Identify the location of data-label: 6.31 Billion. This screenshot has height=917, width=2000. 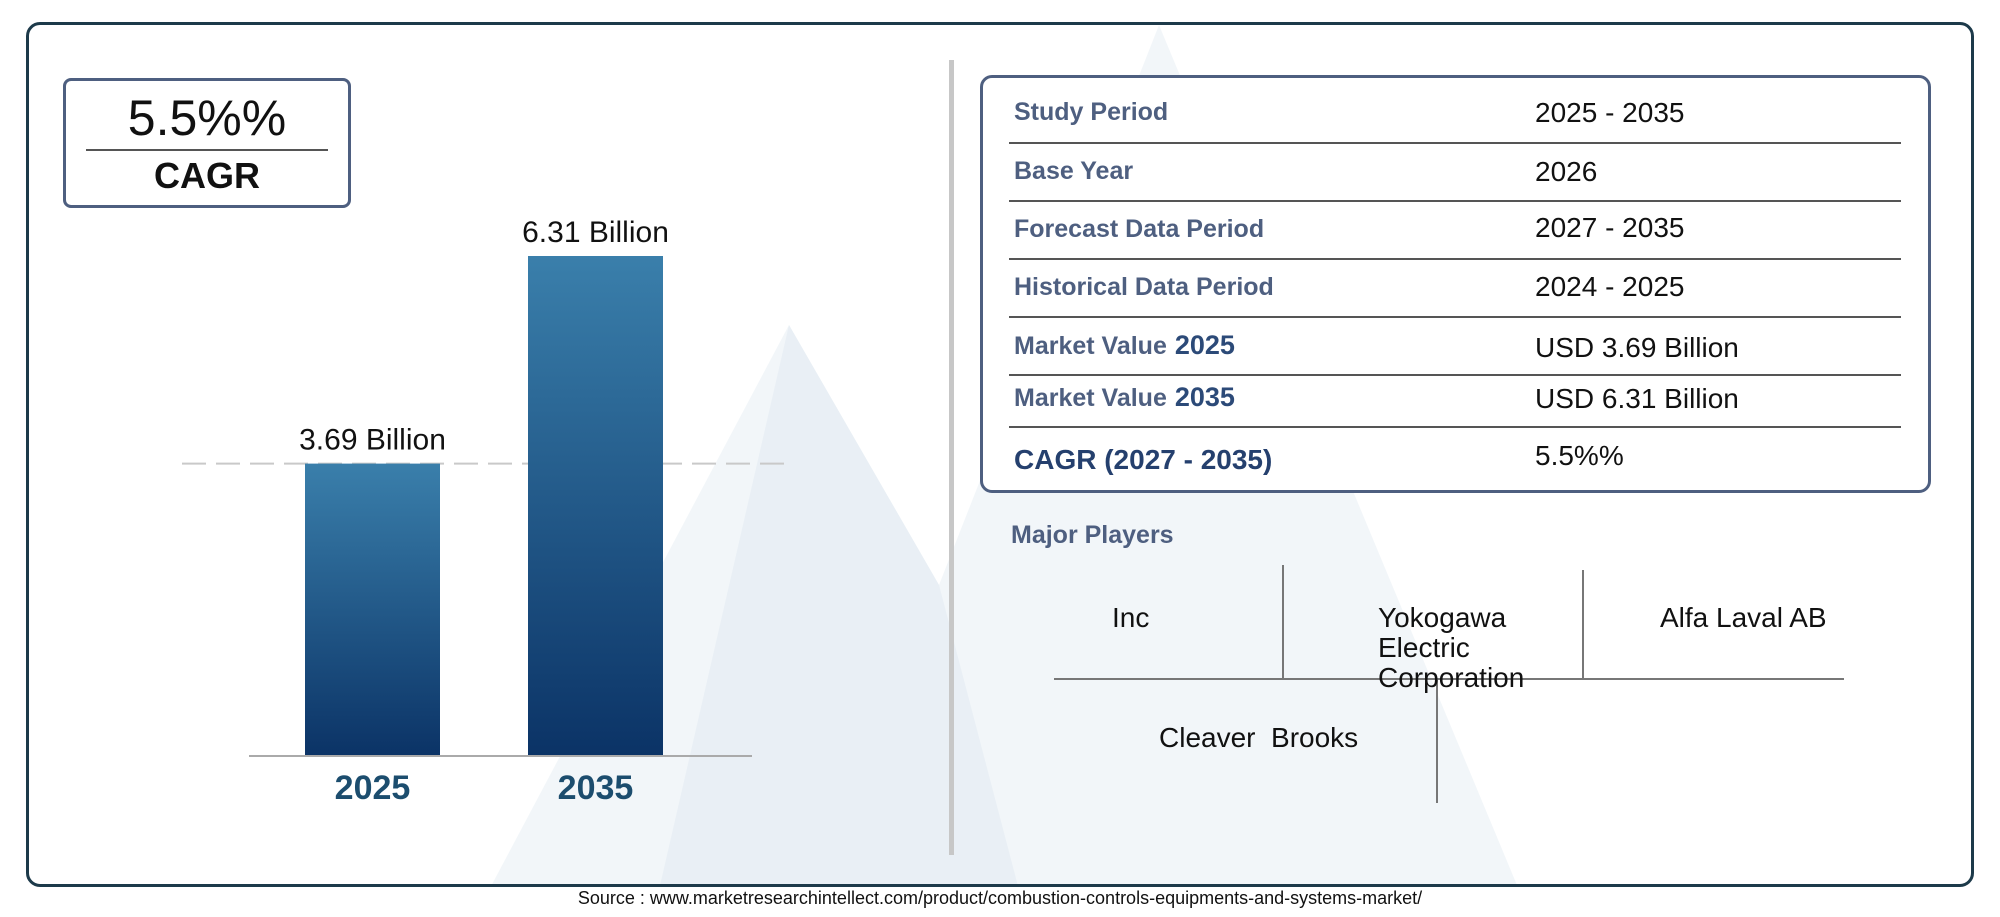
(595, 232).